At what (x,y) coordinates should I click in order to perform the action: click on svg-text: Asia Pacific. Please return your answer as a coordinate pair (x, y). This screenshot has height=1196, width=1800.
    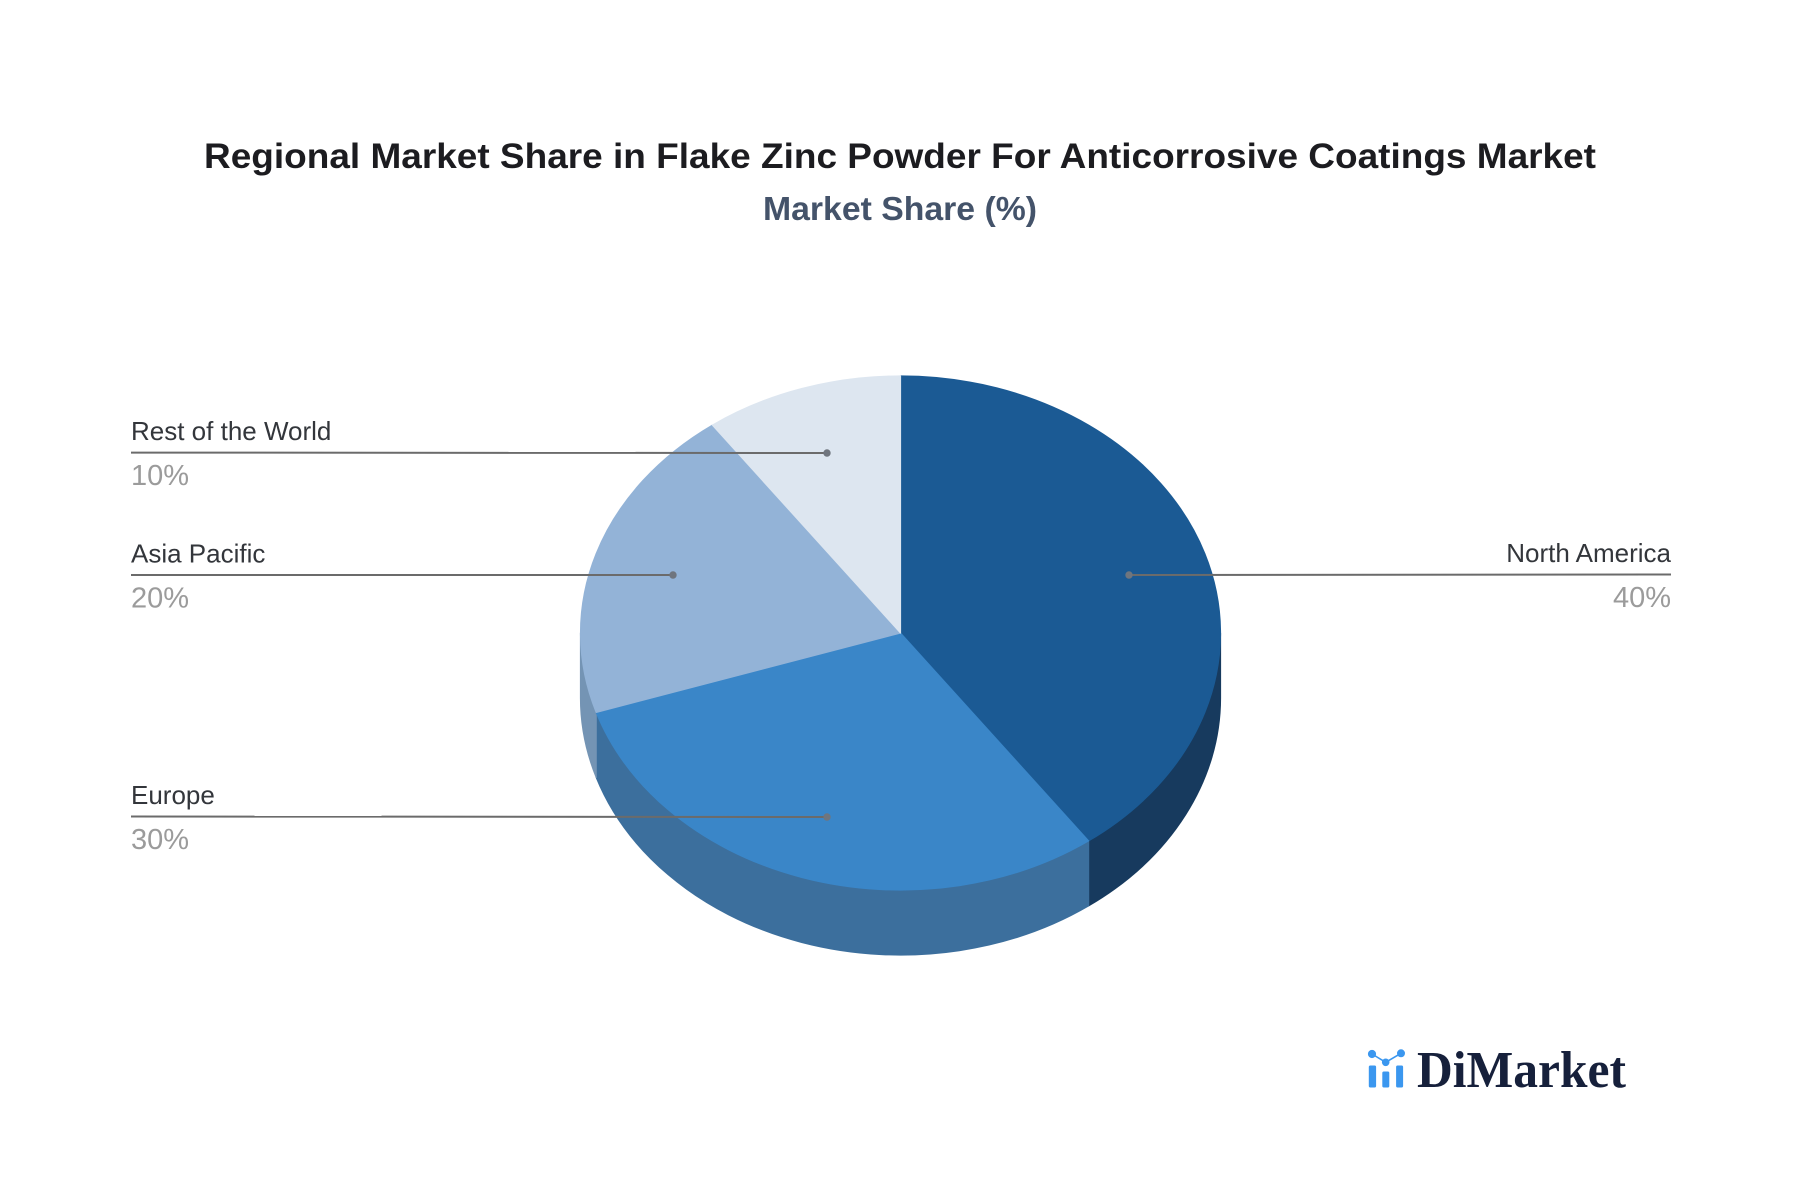
    Looking at the image, I should click on (198, 554).